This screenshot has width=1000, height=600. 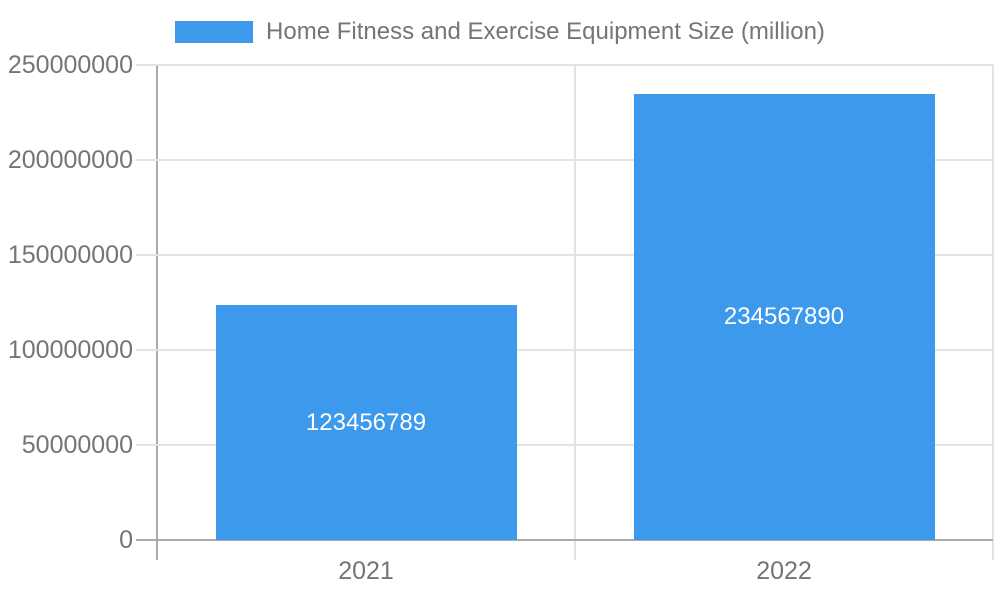 I want to click on y-axis-zero-line, so click(x=157, y=312).